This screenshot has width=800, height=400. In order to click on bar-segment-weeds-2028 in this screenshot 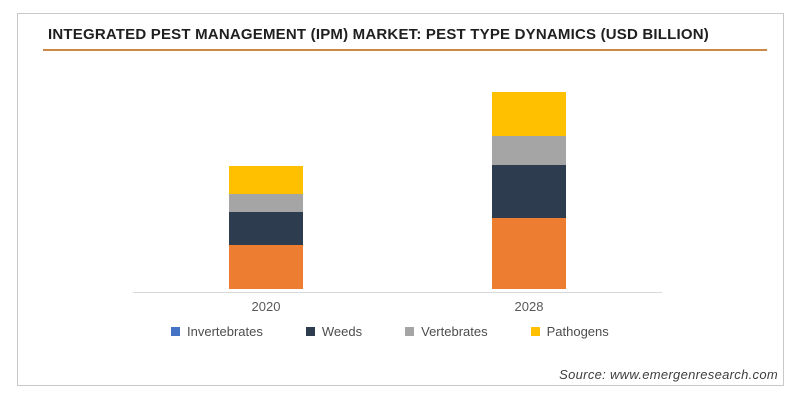, I will do `click(529, 191)`.